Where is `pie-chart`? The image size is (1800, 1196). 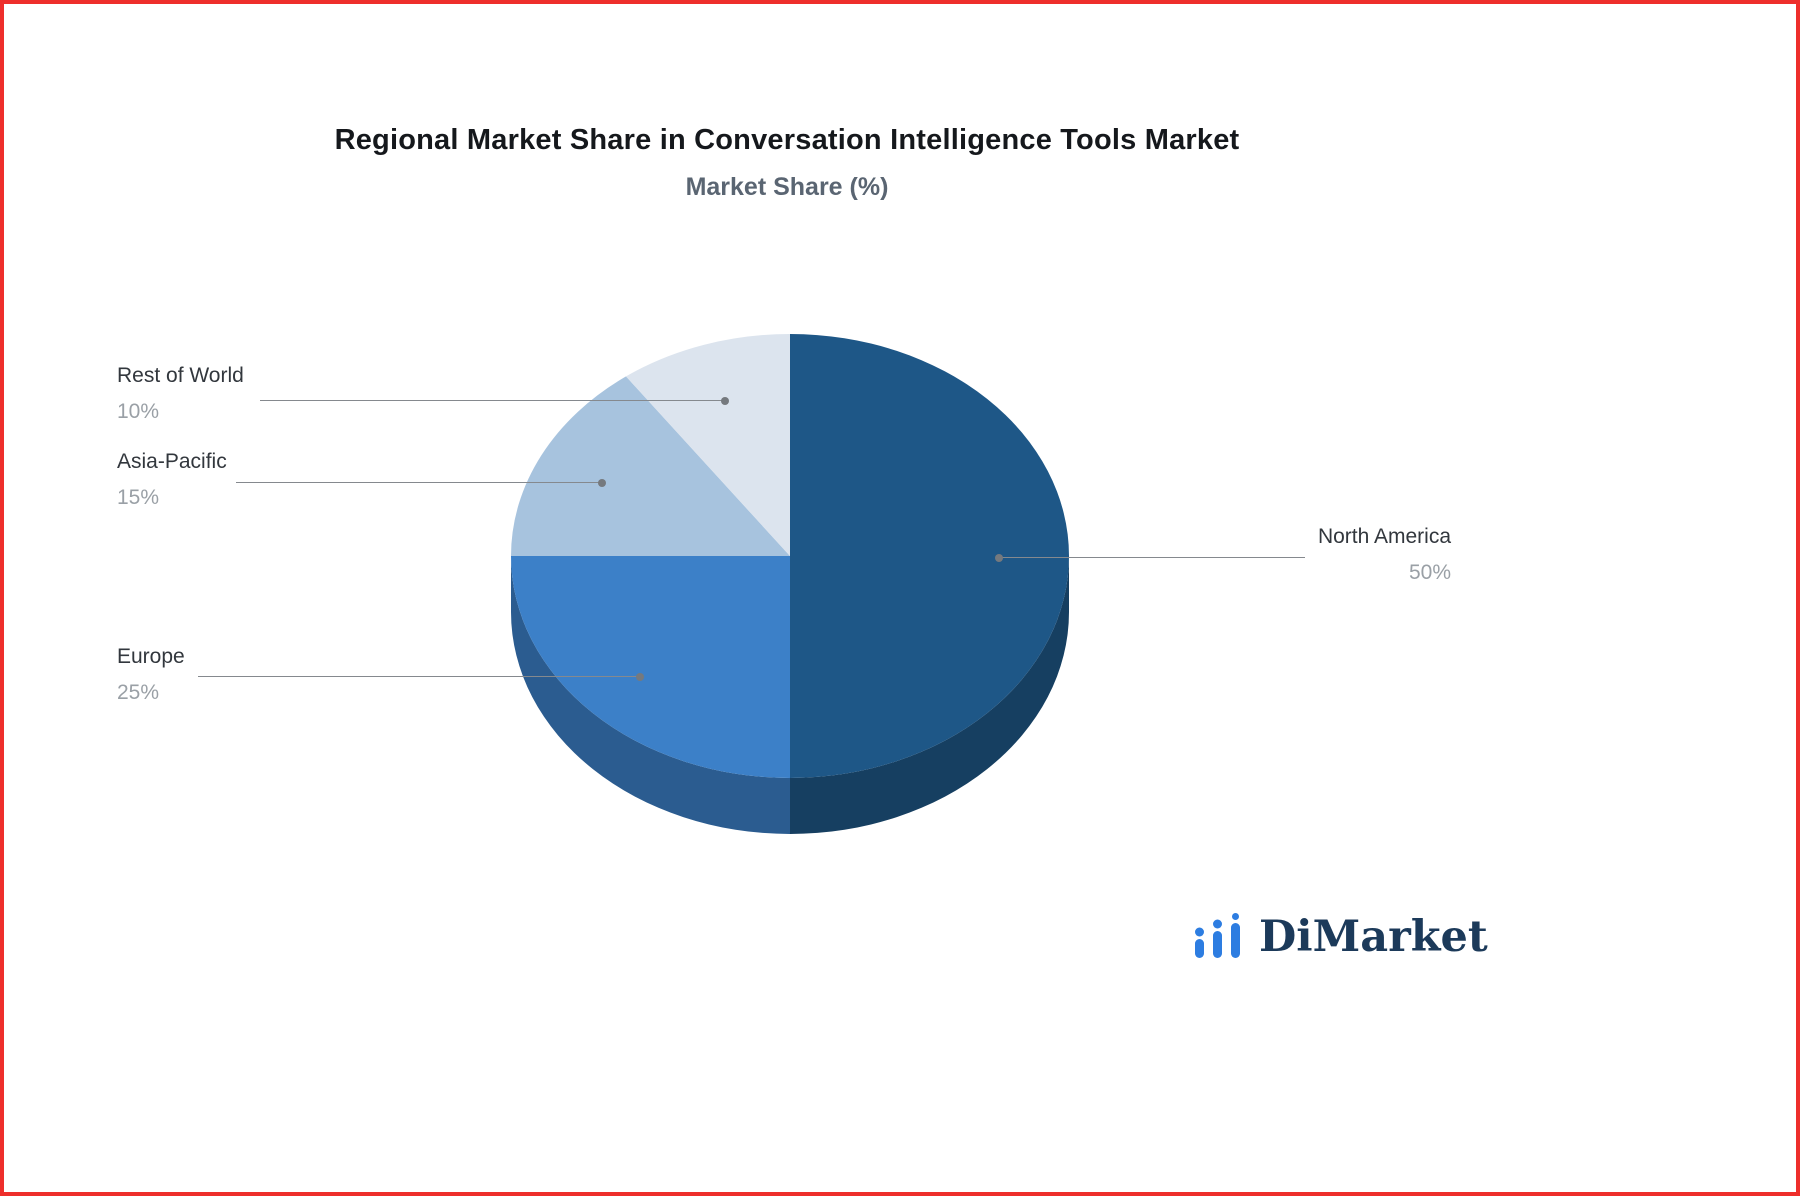 pie-chart is located at coordinates (790, 584).